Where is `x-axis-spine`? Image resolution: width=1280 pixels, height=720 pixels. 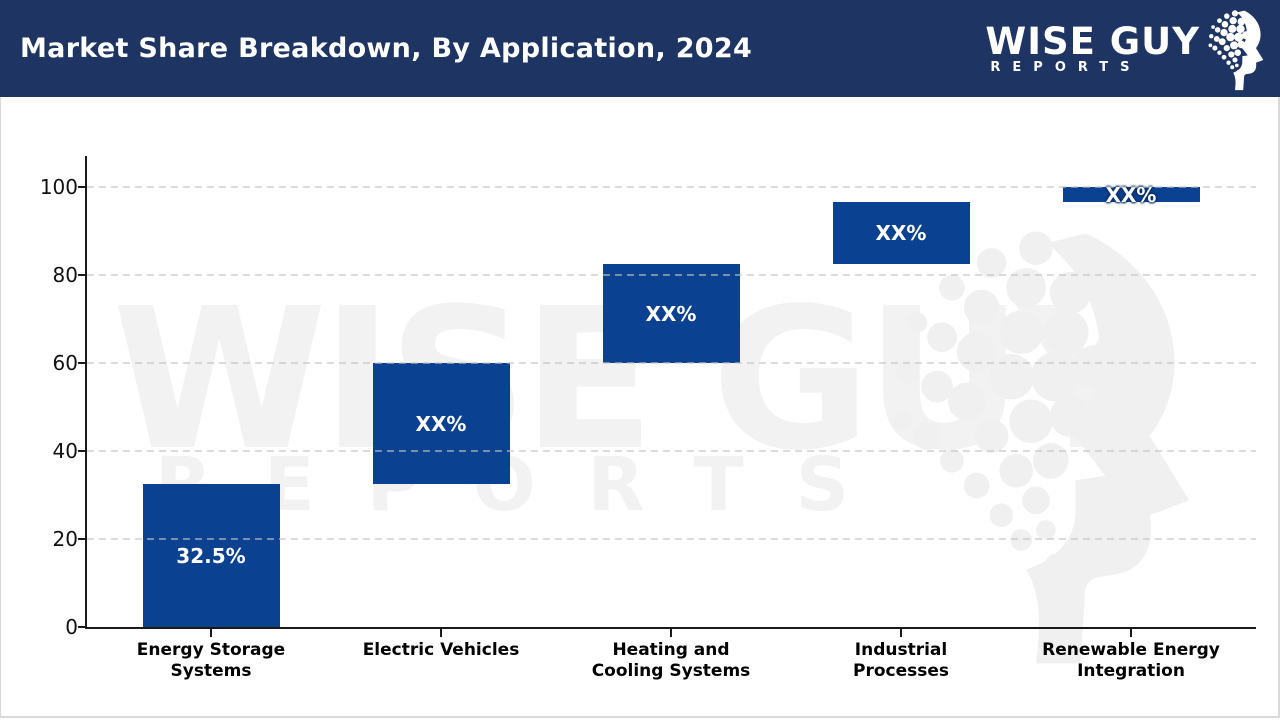 x-axis-spine is located at coordinates (670, 628).